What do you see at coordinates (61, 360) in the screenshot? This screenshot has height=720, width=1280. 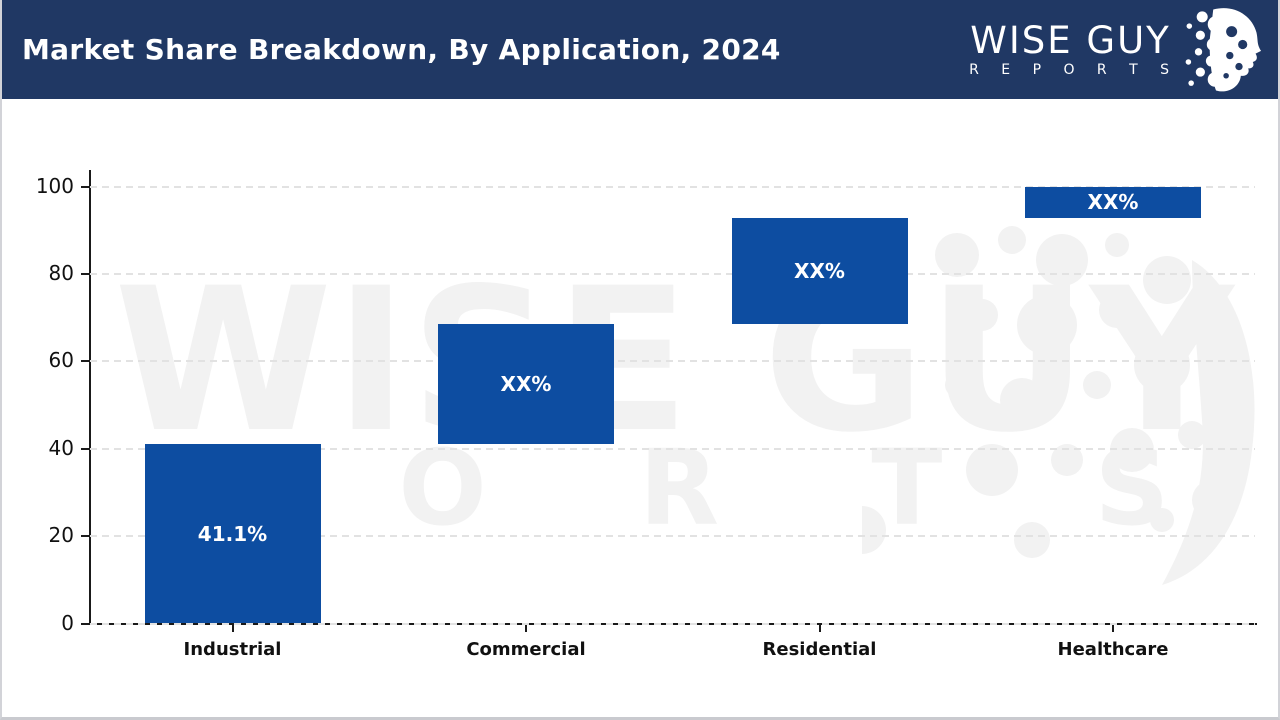 I see `y-tick-label: 60` at bounding box center [61, 360].